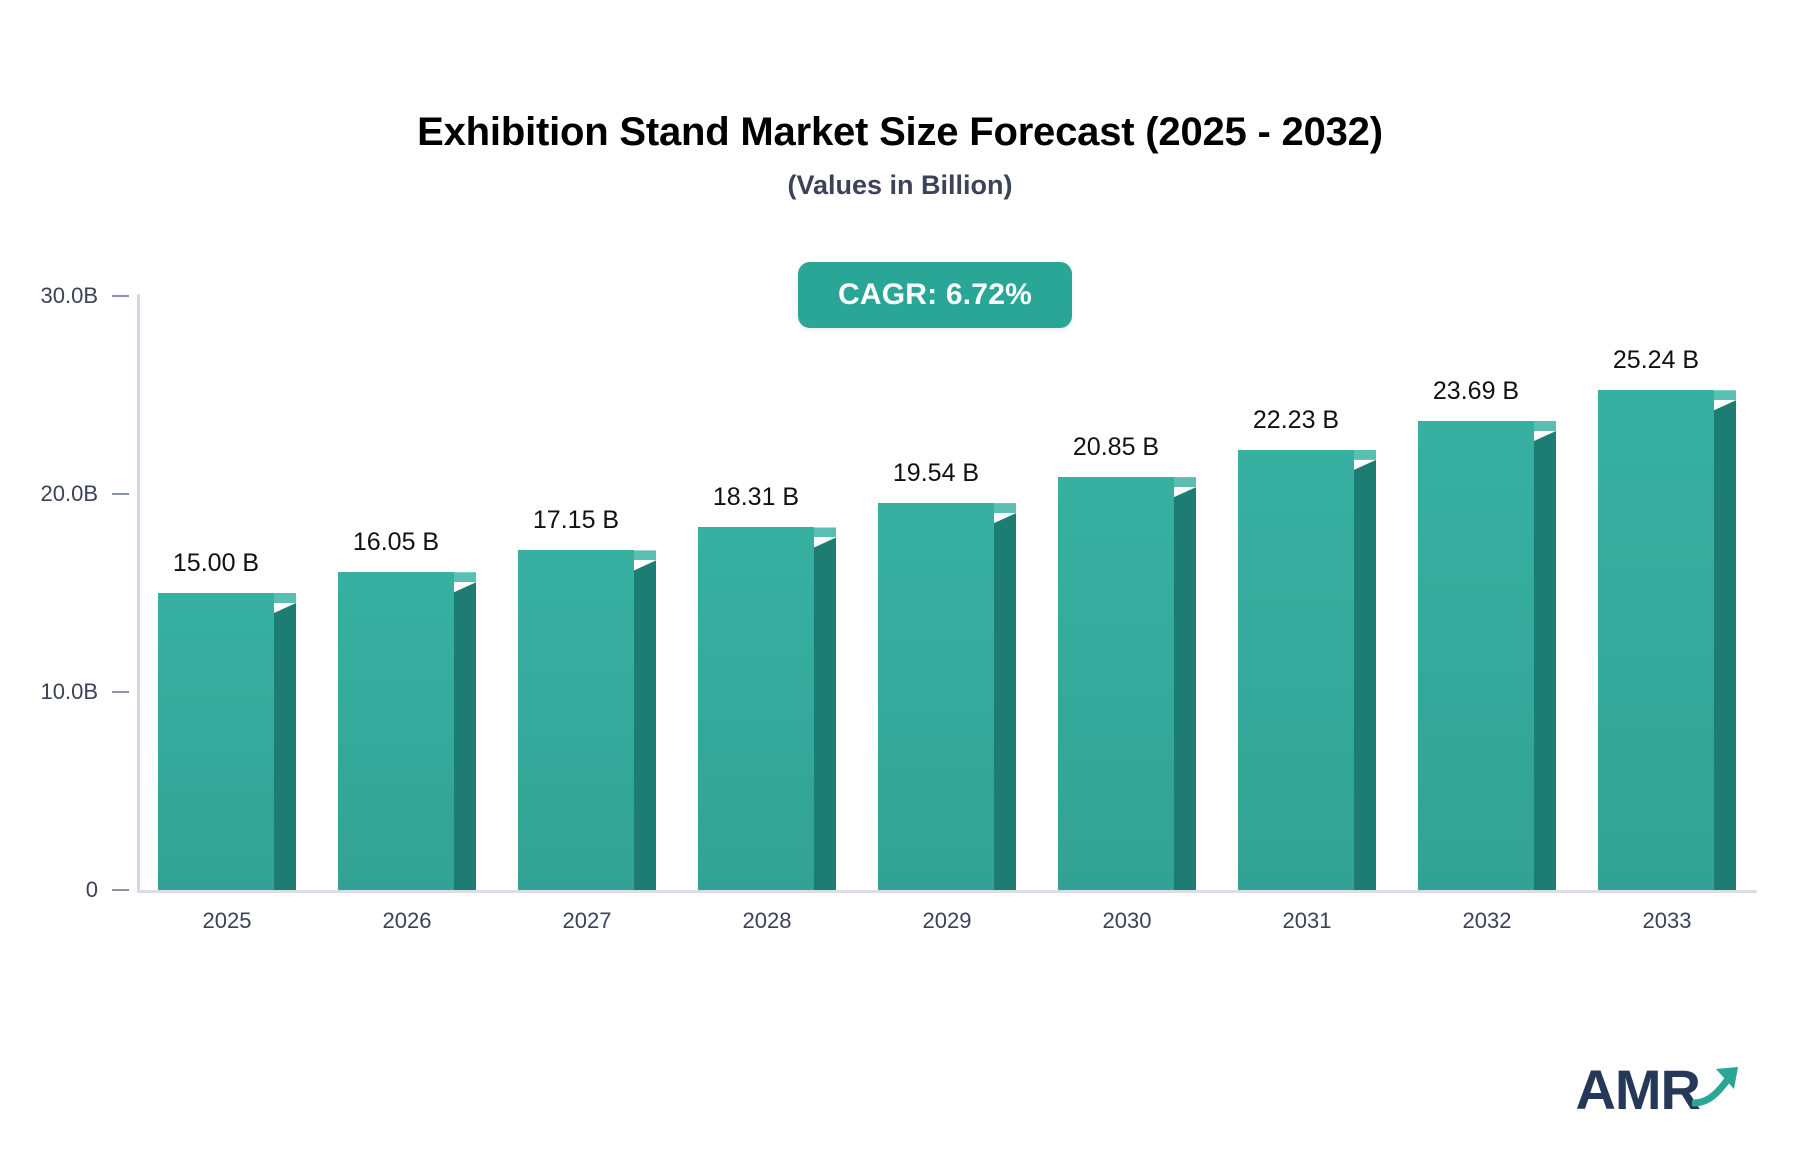 Image resolution: width=1800 pixels, height=1156 pixels. Describe the element at coordinates (227, 920) in the screenshot. I see `x-axis-label: 2025` at that location.